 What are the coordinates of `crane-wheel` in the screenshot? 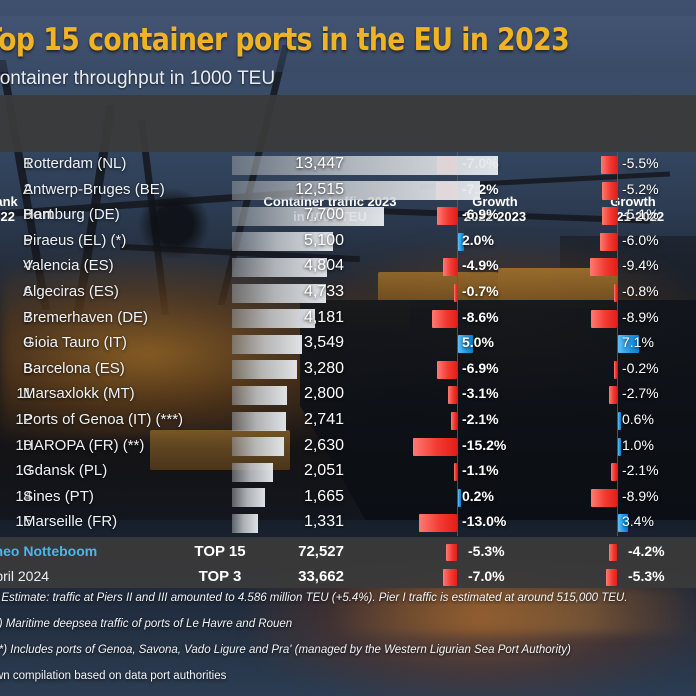 It's located at (174, 224).